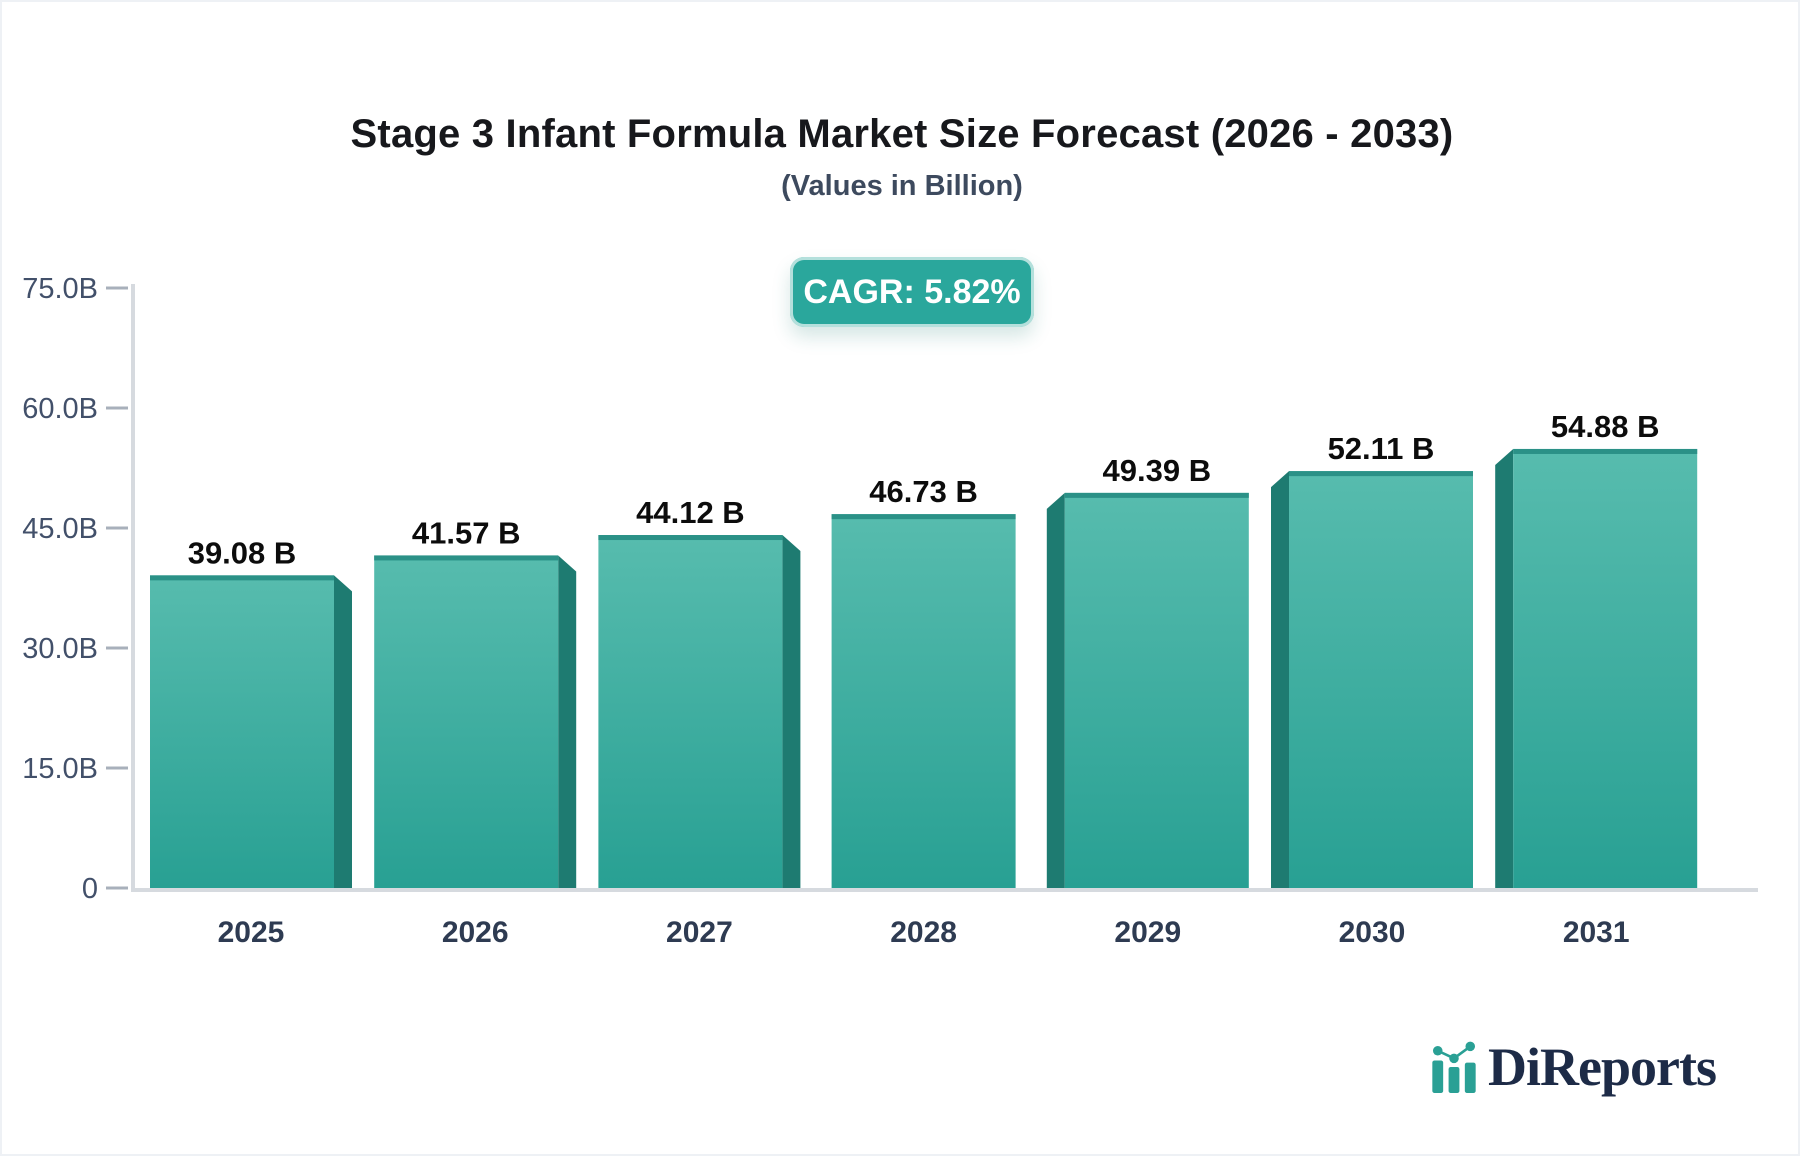 The width and height of the screenshot is (1800, 1158). Describe the element at coordinates (923, 932) in the screenshot. I see `year-label: 2028` at that location.